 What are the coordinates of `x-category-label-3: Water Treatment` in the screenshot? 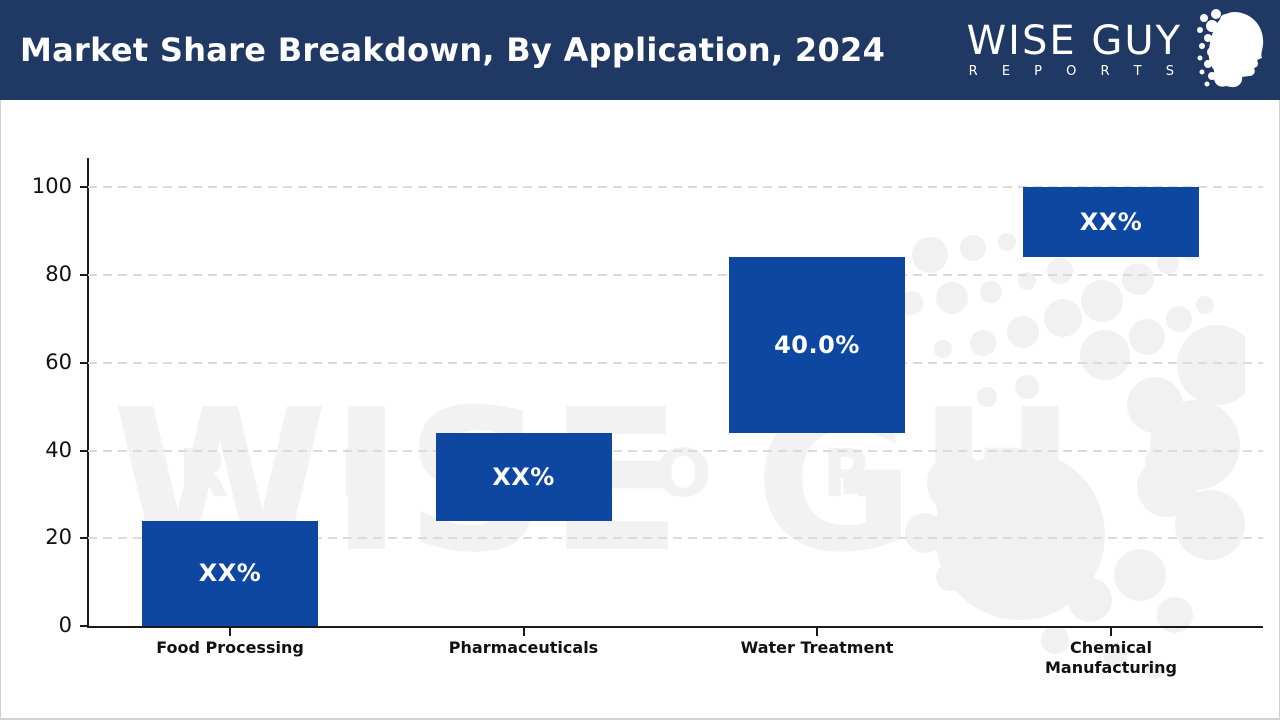 It's located at (817, 647).